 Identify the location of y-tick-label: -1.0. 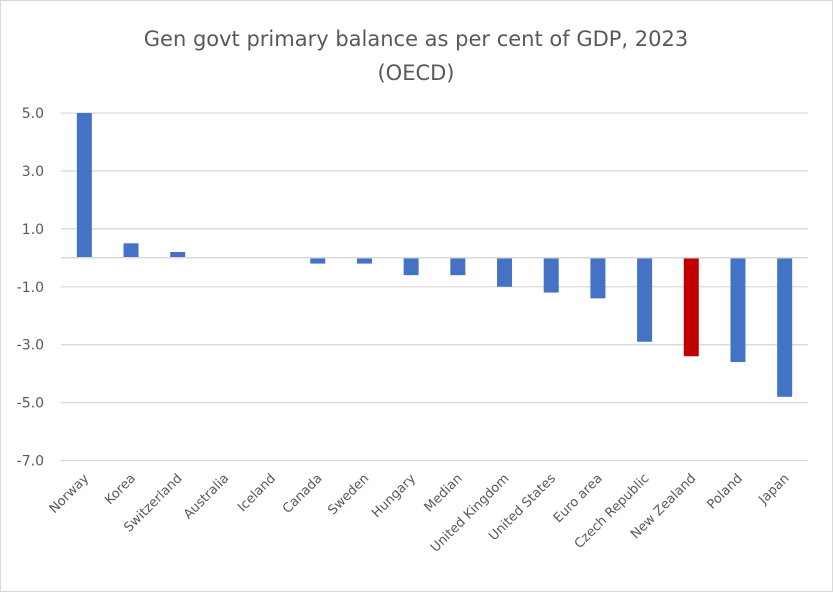
(30, 288).